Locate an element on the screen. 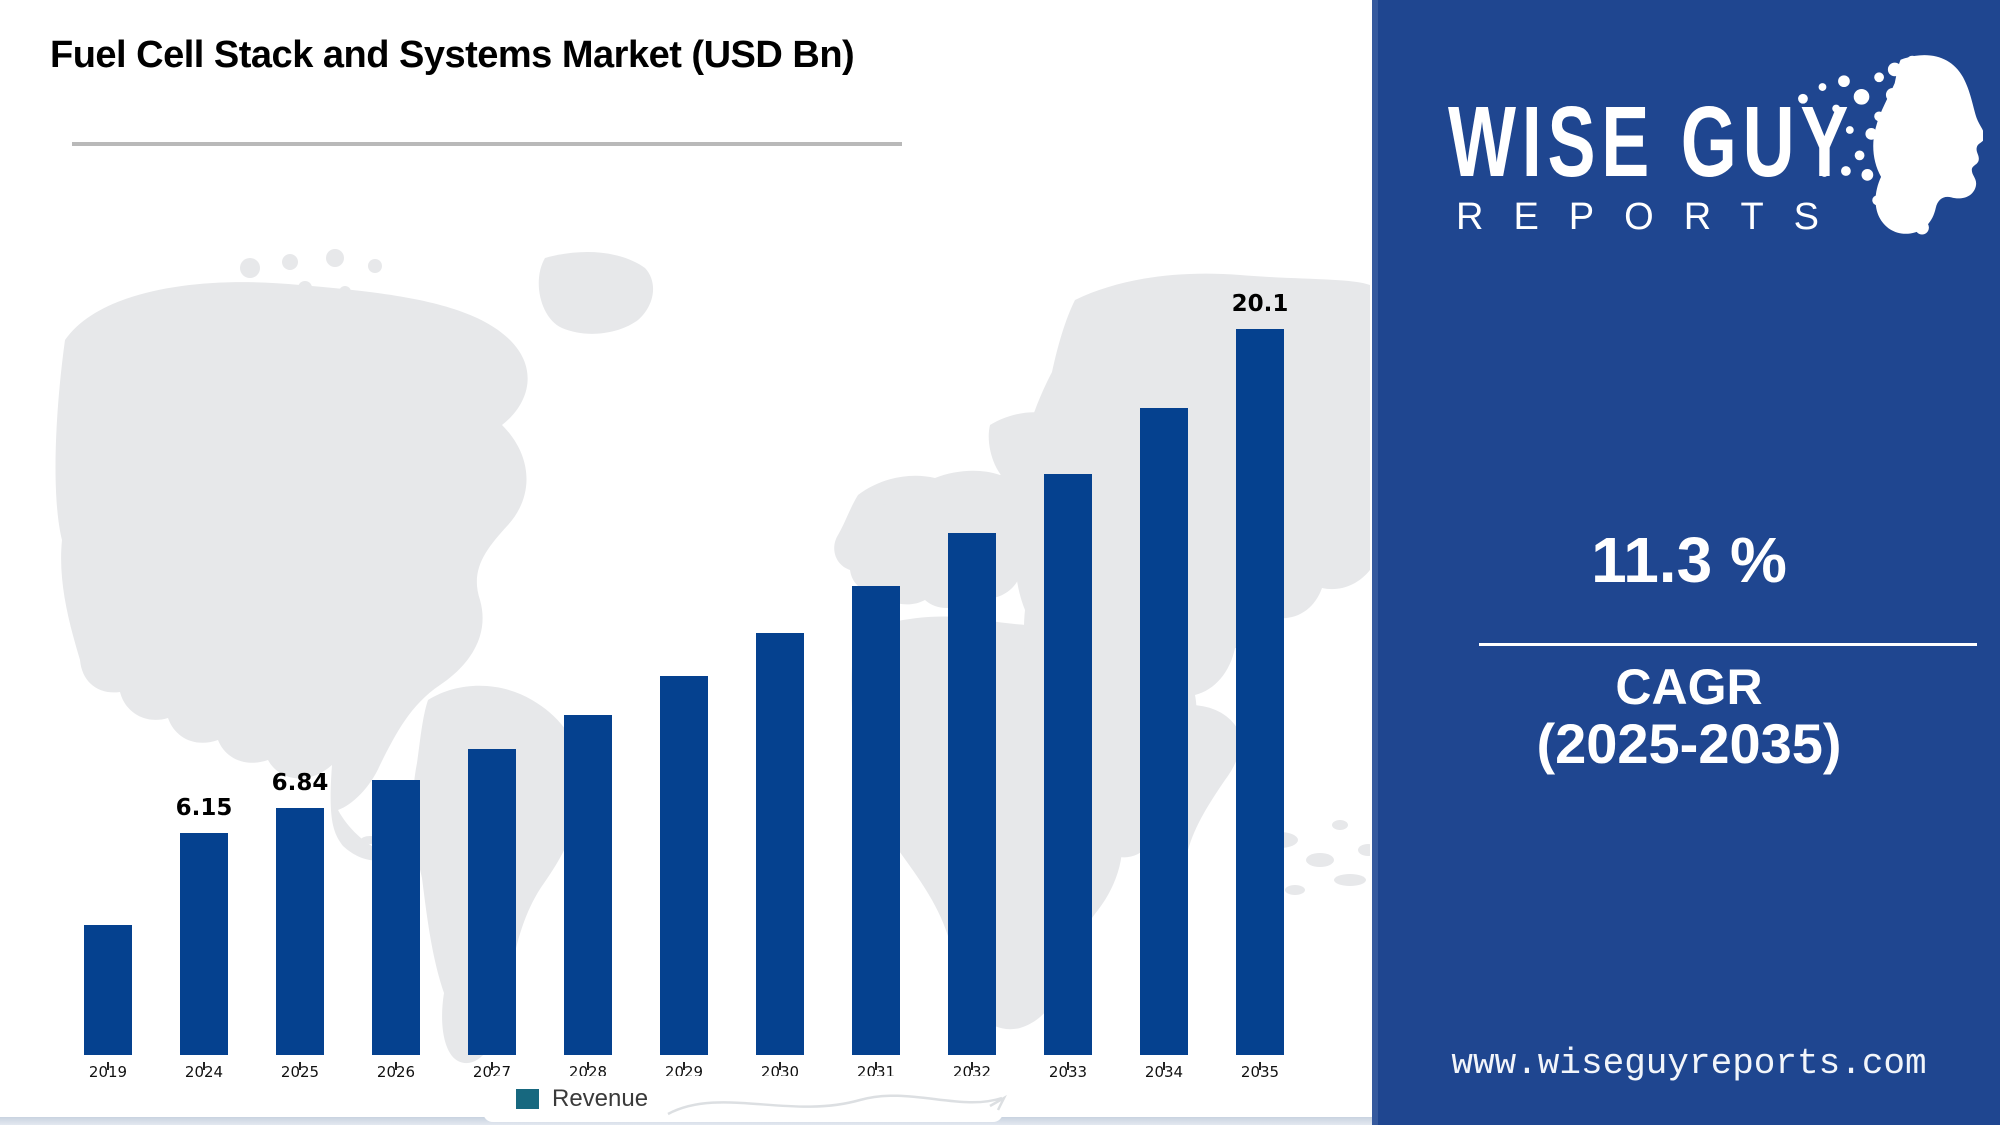  bar-2027 is located at coordinates (492, 902).